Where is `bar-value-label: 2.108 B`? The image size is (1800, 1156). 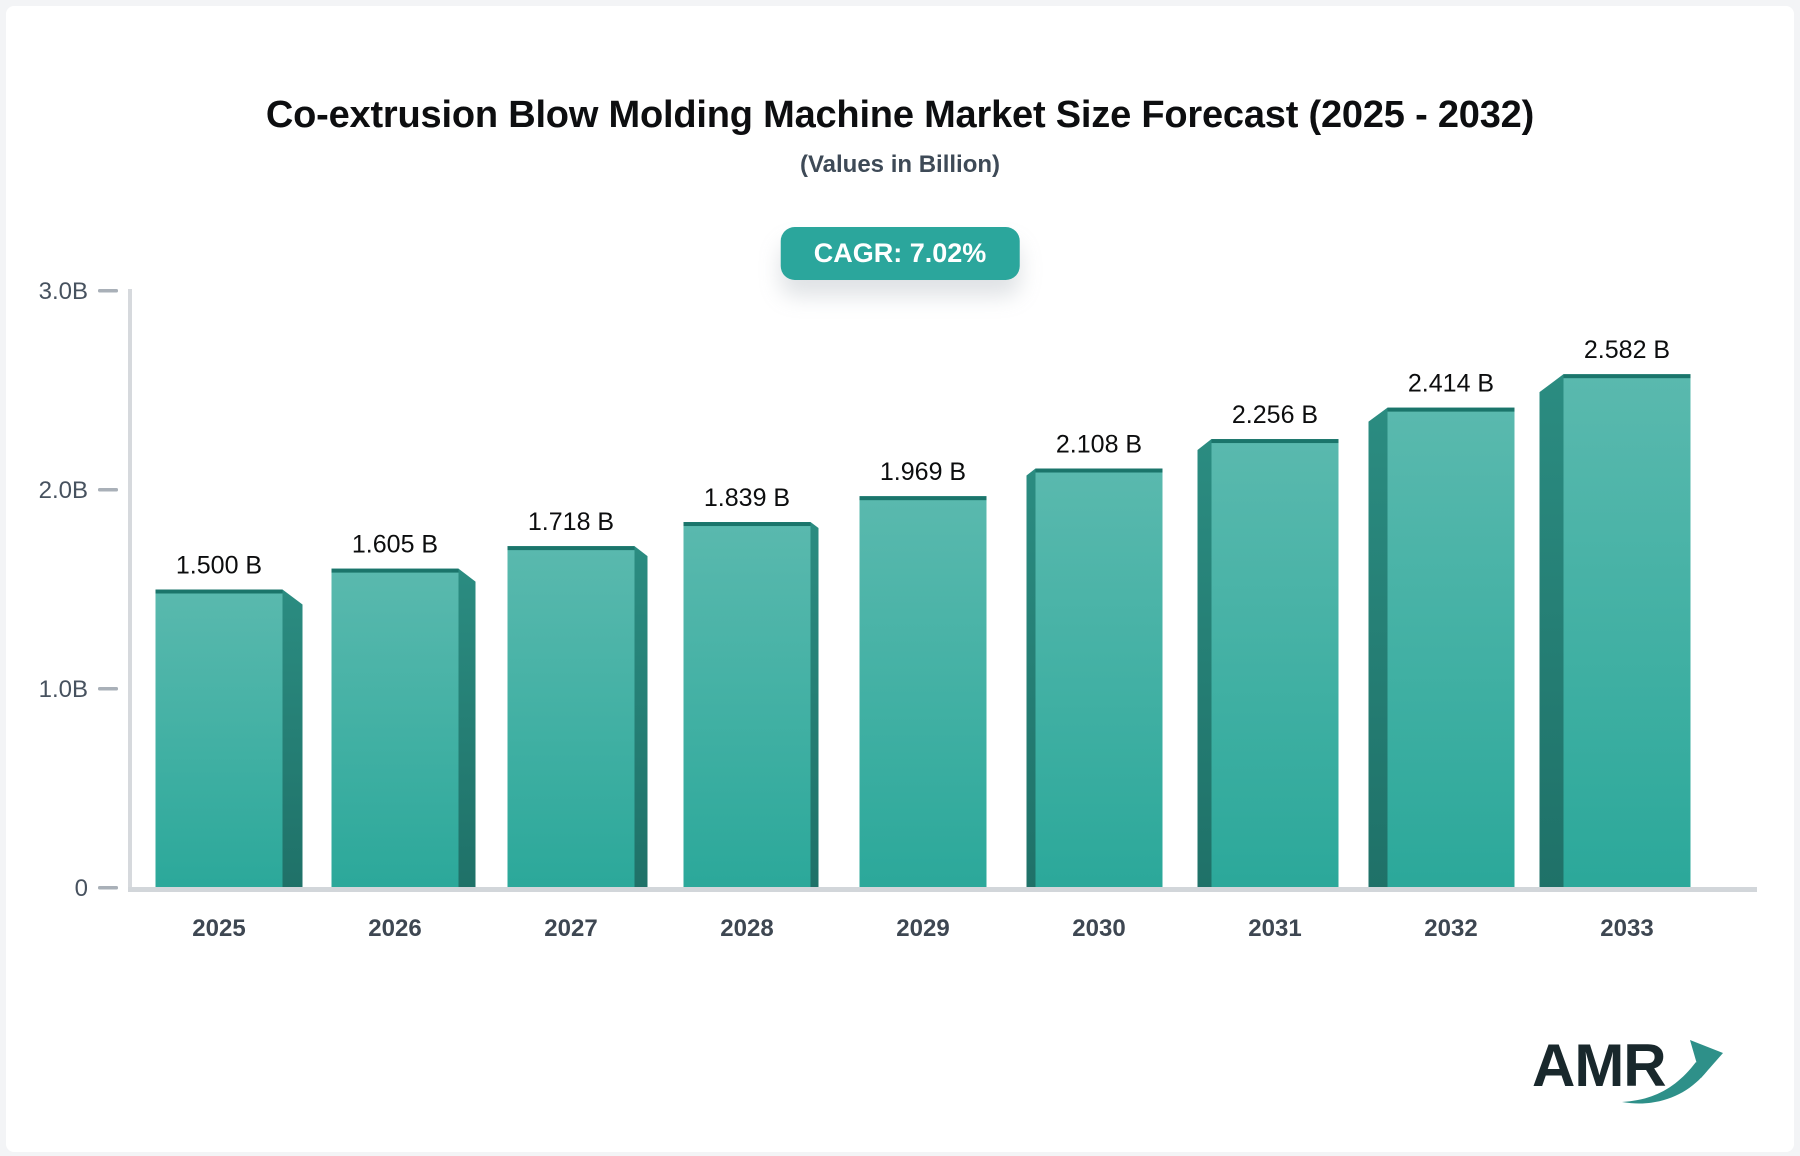 bar-value-label: 2.108 B is located at coordinates (1099, 445).